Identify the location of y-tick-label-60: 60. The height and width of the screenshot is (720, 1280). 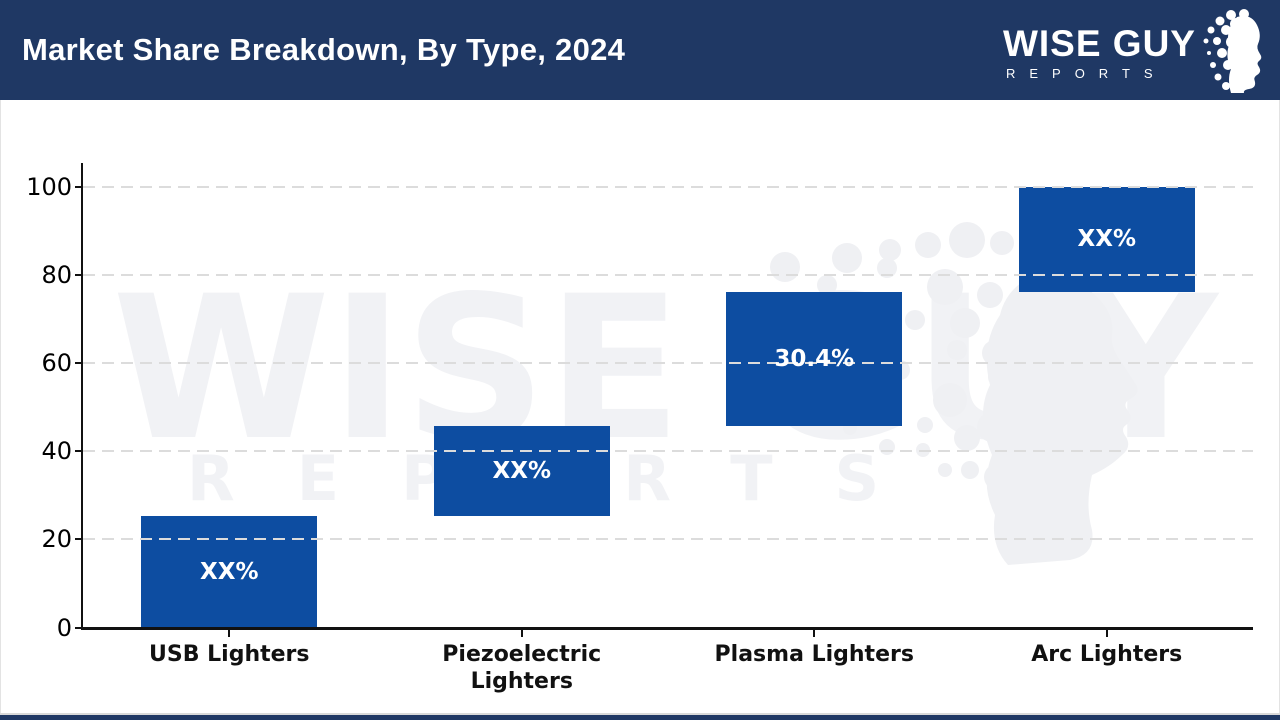
(56, 362).